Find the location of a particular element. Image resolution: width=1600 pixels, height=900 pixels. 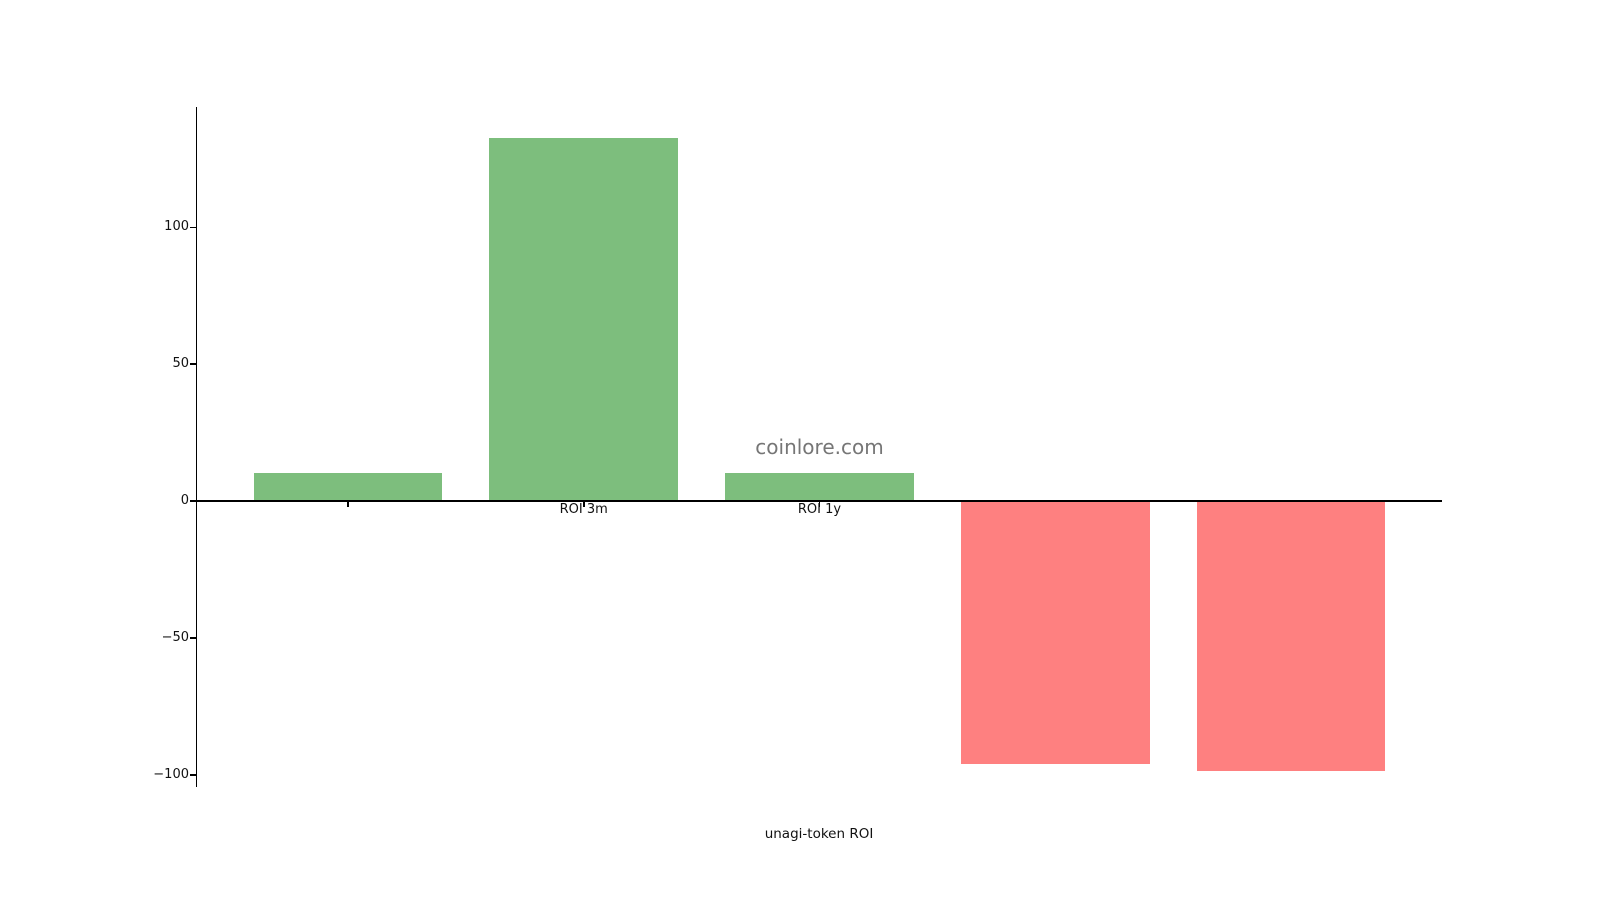

x-tick-label: ROI 3m is located at coordinates (583, 510).